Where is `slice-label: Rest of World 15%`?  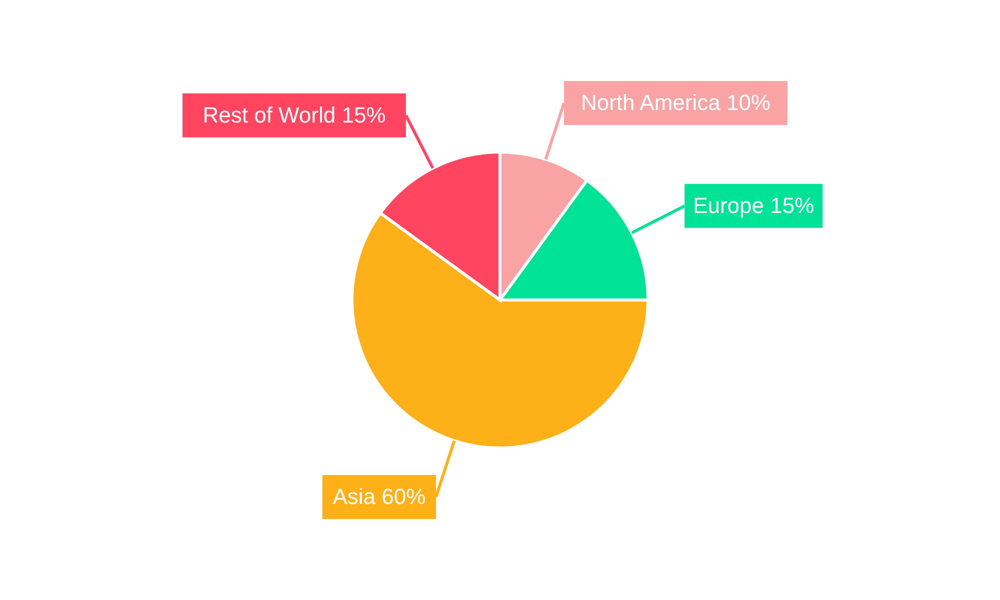
slice-label: Rest of World 15% is located at coordinates (294, 115).